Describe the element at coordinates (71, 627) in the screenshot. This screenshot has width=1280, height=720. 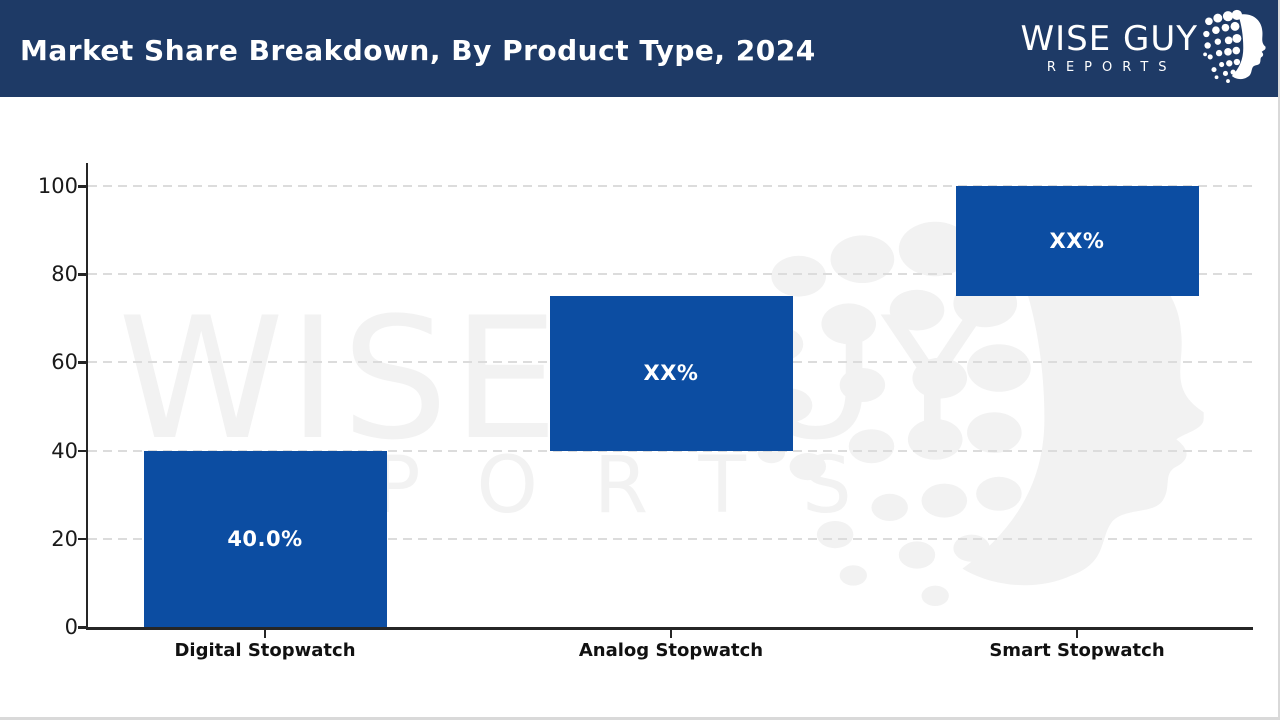
I see `y-axis-tick-label: 0` at that location.